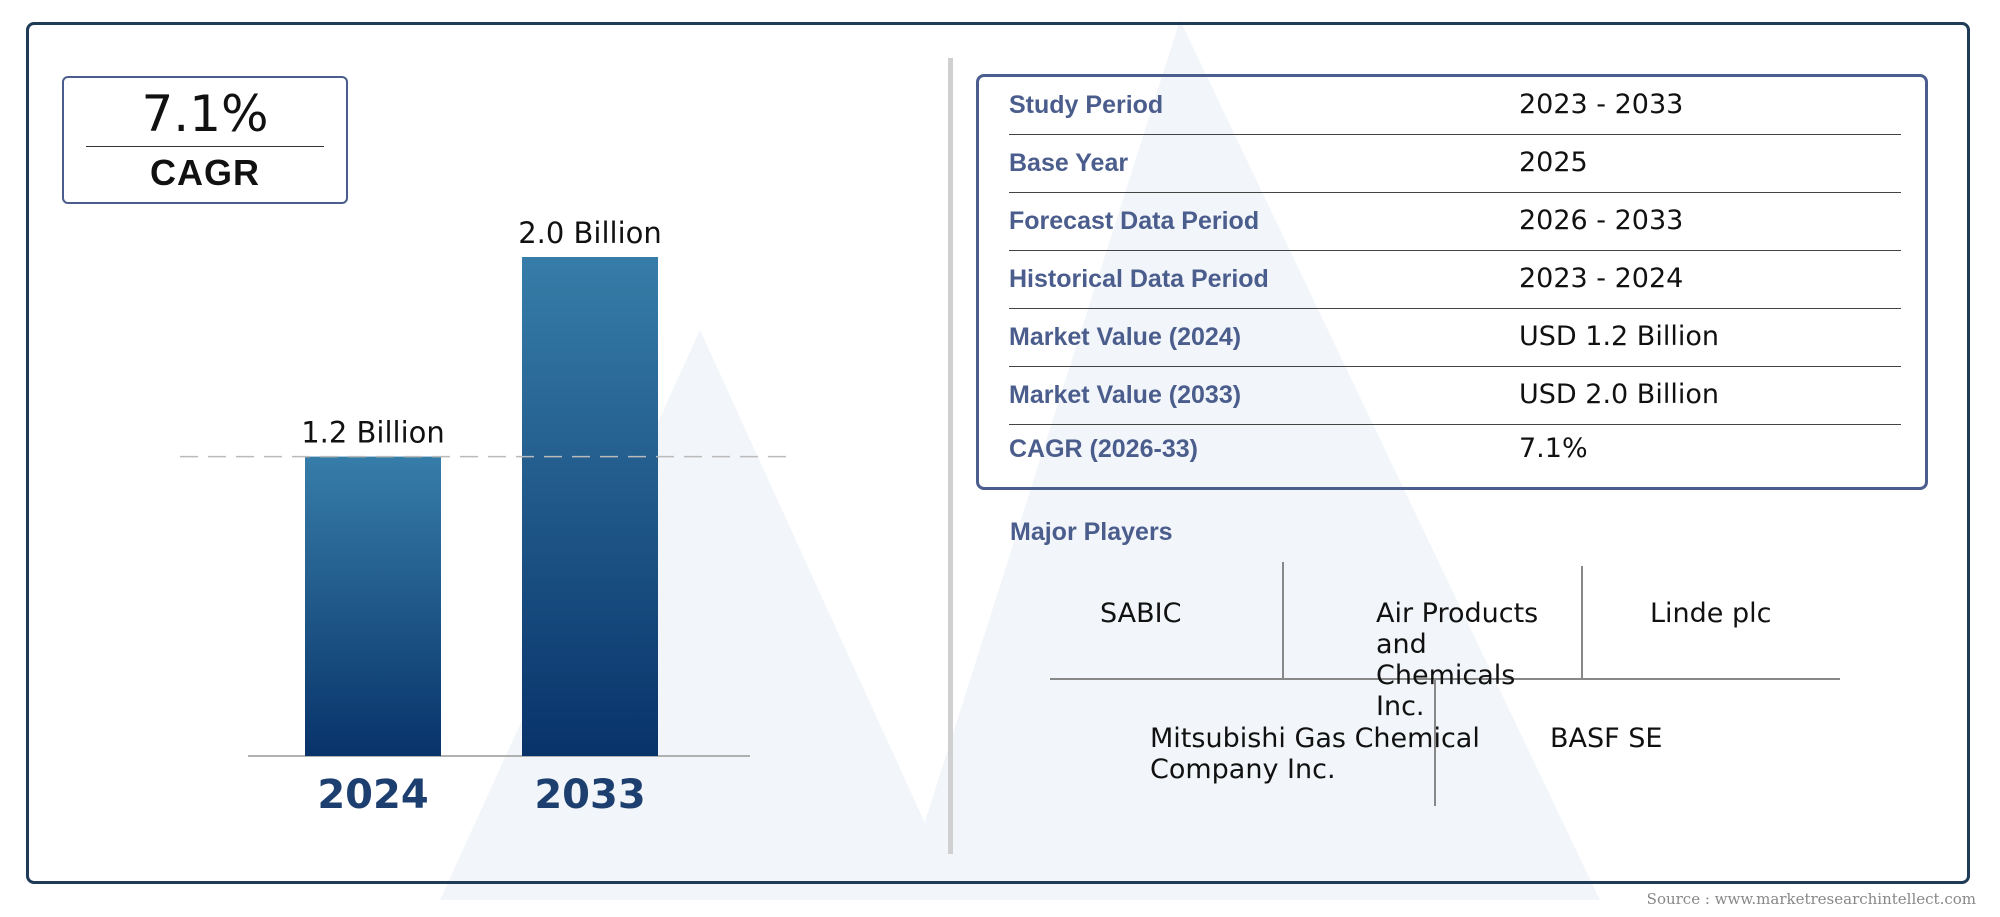 The width and height of the screenshot is (2000, 917). Describe the element at coordinates (1455, 164) in the screenshot. I see `table-row: Base Year 2025` at that location.